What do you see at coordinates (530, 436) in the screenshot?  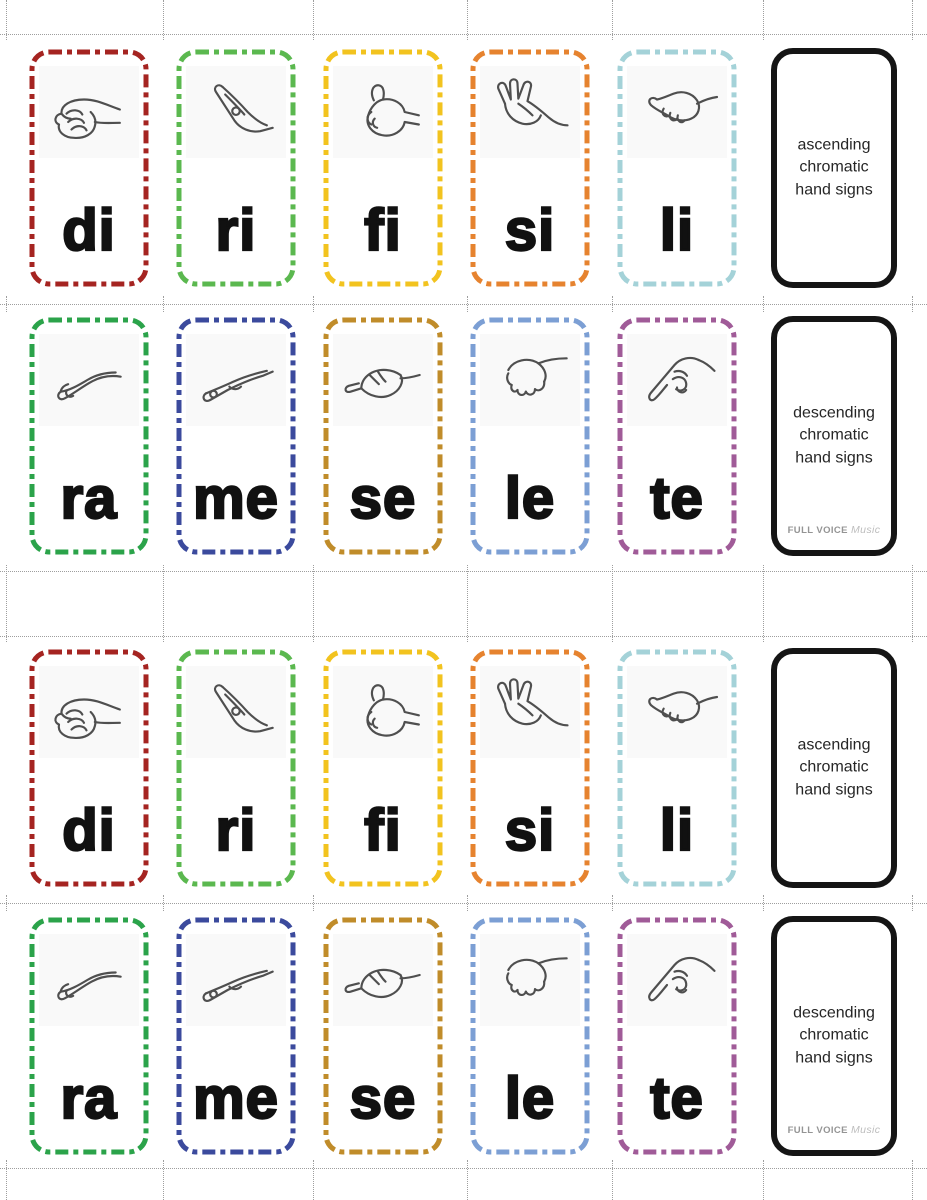 I see `card-le: le` at bounding box center [530, 436].